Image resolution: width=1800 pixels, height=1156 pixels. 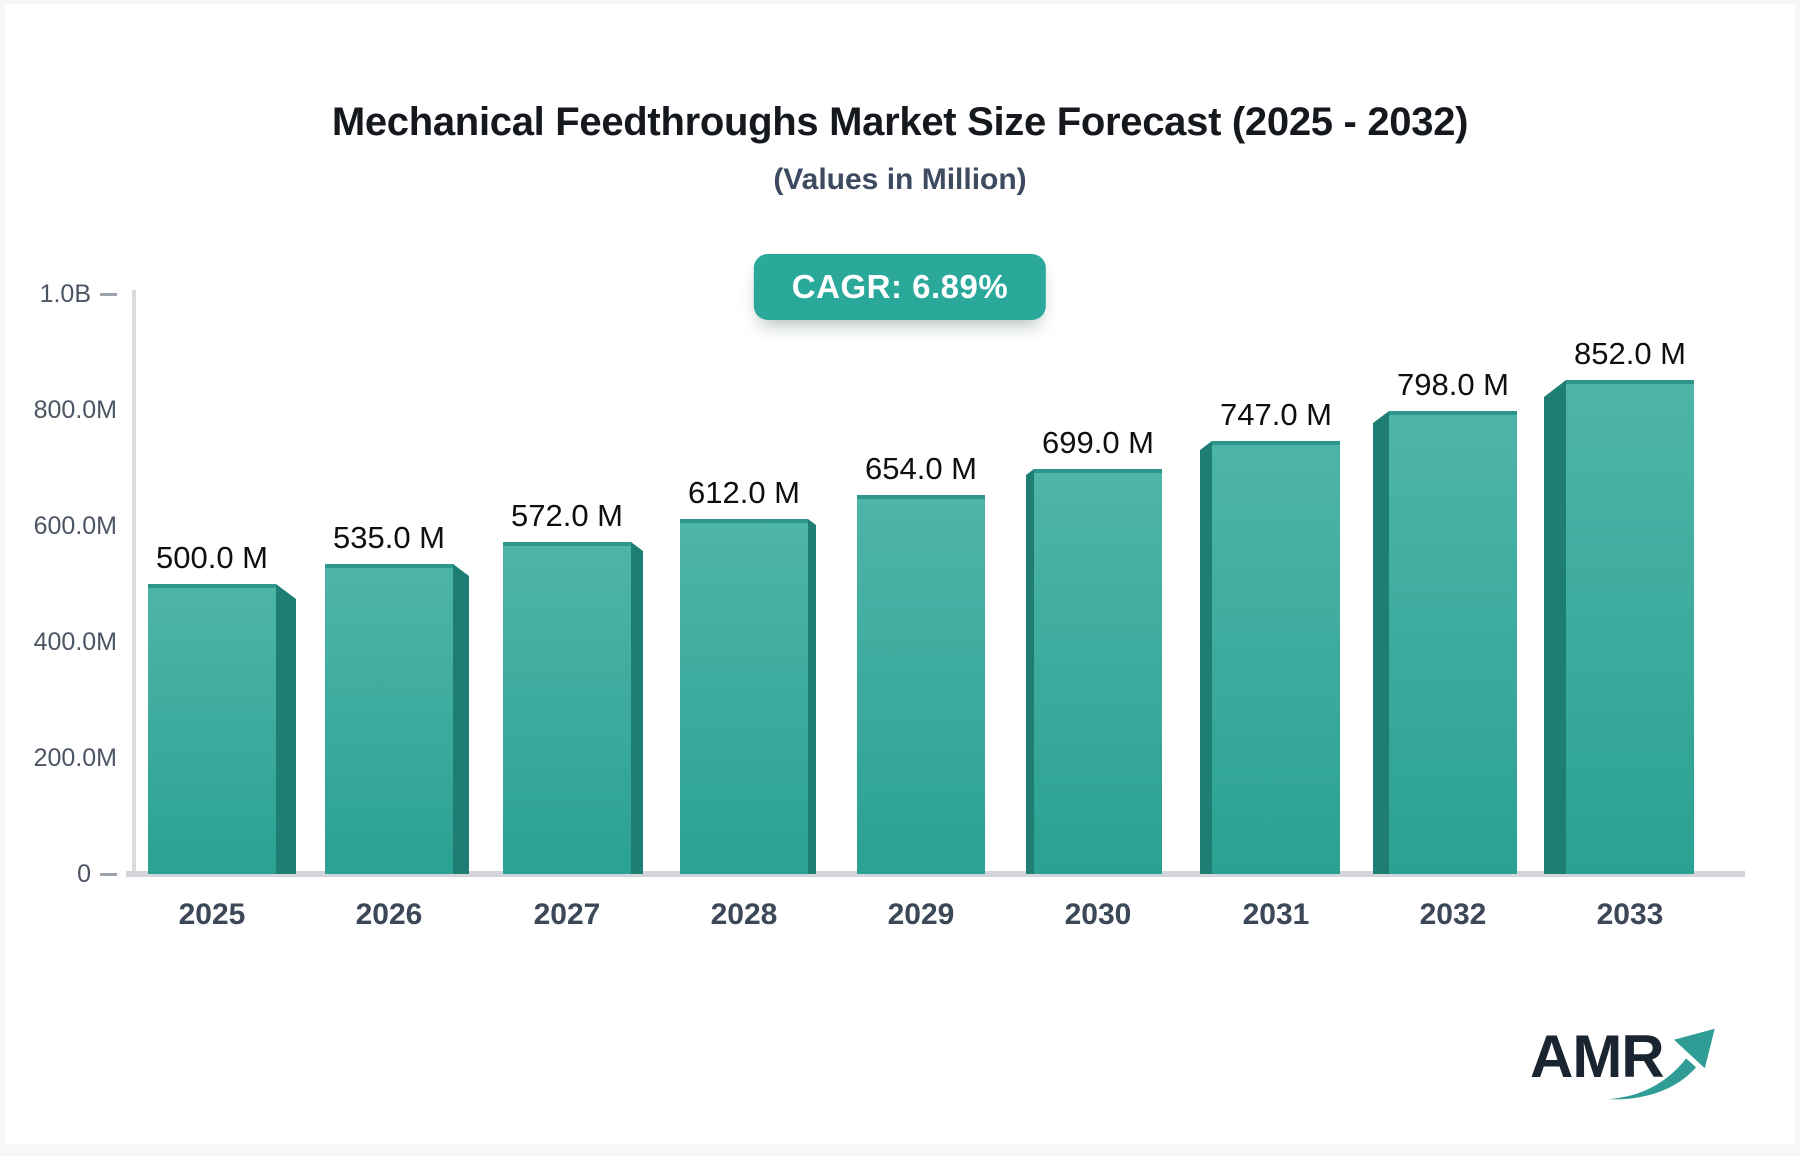 What do you see at coordinates (1597, 1056) in the screenshot?
I see `amr-logo-text: AMR` at bounding box center [1597, 1056].